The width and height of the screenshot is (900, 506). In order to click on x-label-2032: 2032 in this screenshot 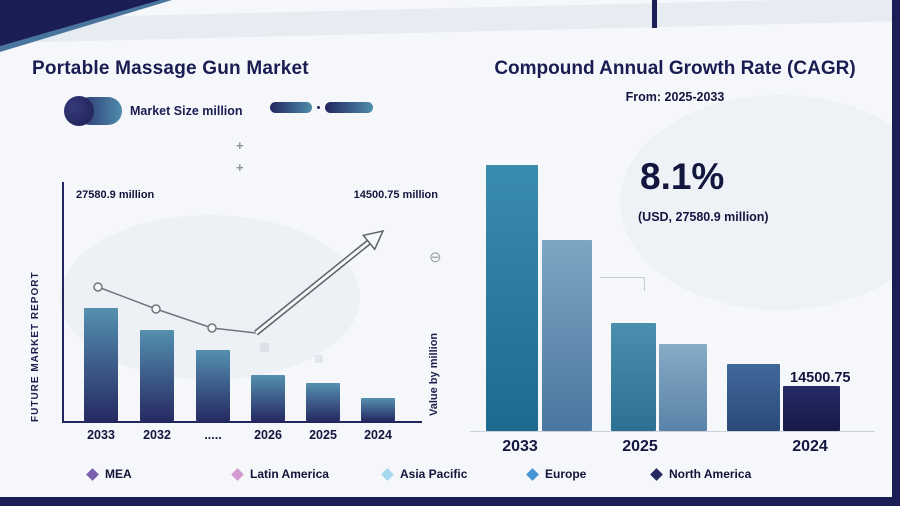, I will do `click(157, 435)`.